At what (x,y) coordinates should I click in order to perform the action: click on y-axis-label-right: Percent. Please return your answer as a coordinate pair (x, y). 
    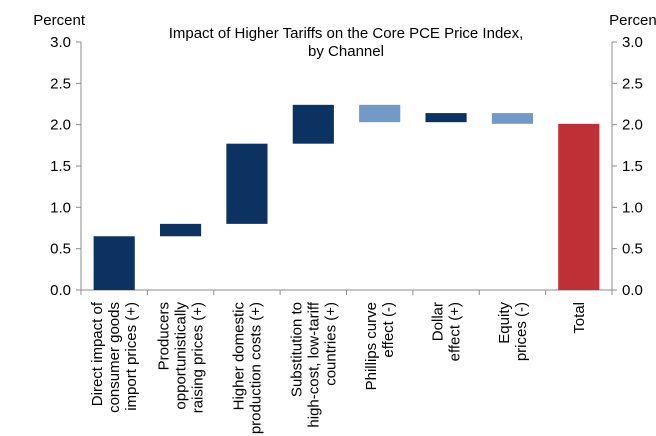
    Looking at the image, I should click on (632, 20).